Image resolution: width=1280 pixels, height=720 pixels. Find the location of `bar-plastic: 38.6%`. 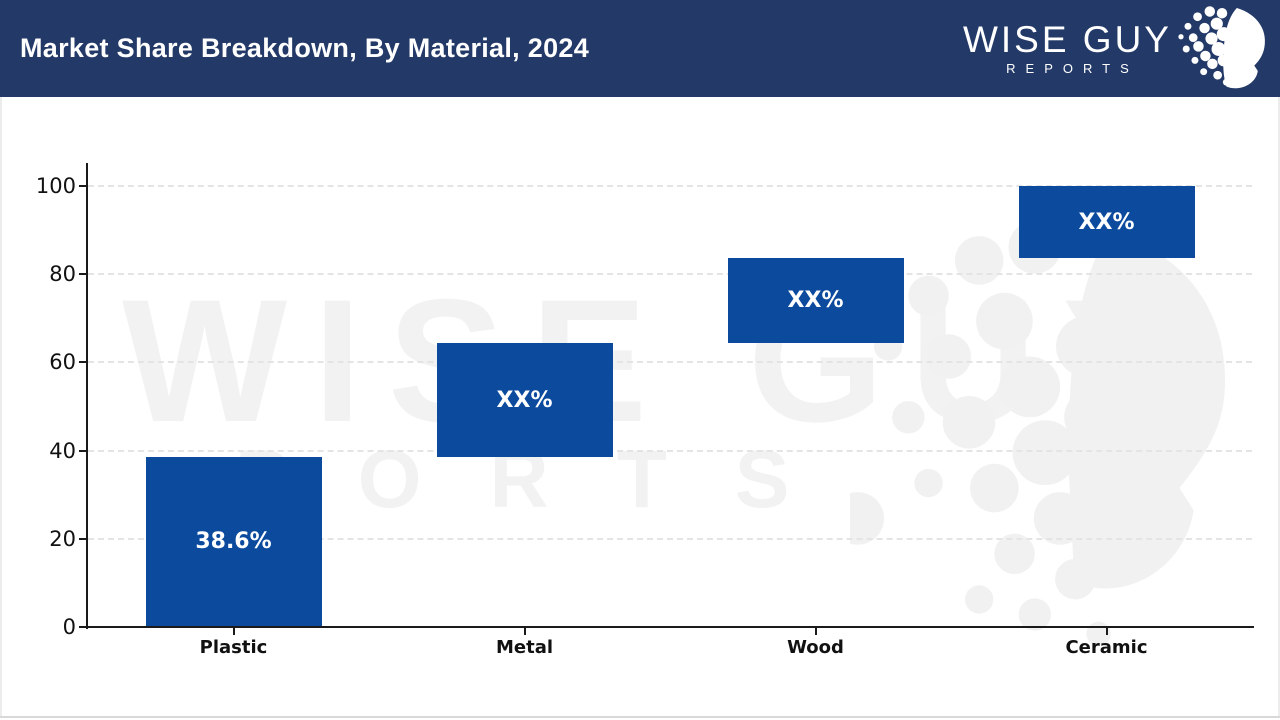

bar-plastic: 38.6% is located at coordinates (233, 541).